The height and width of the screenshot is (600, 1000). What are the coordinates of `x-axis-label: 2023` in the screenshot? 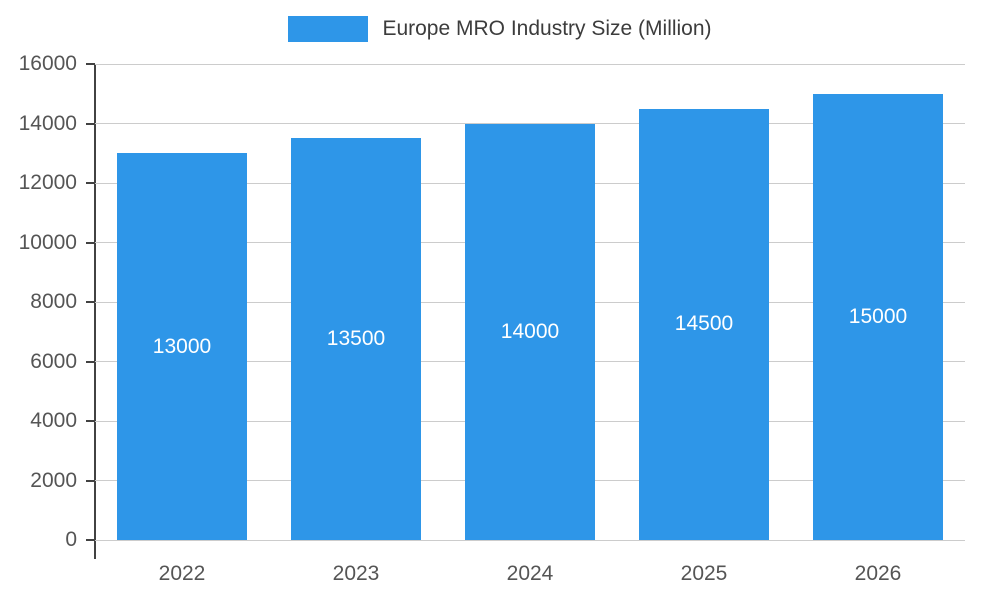 It's located at (356, 573).